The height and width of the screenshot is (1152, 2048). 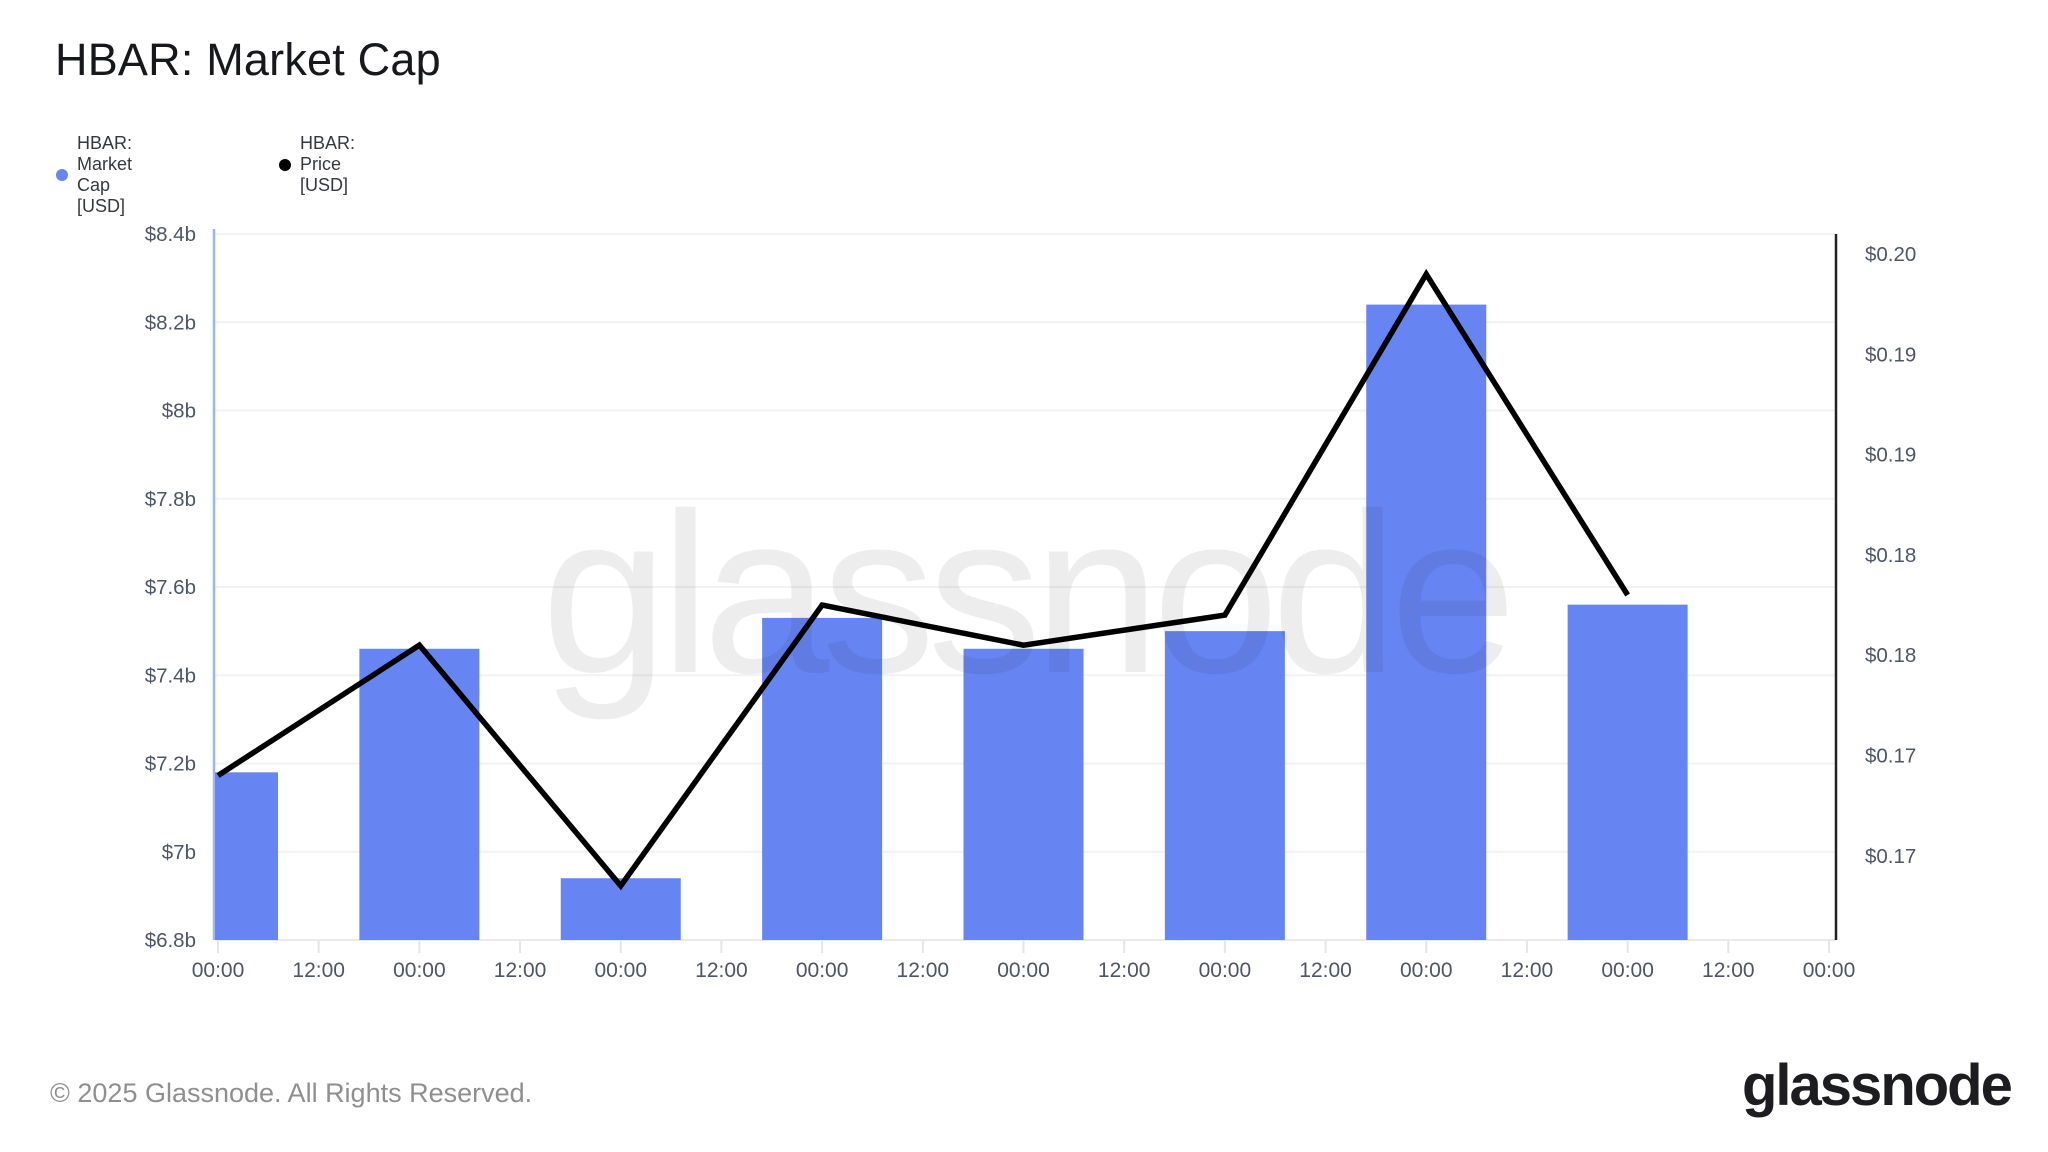 What do you see at coordinates (1024, 594) in the screenshot?
I see `watermark-text: glassnode` at bounding box center [1024, 594].